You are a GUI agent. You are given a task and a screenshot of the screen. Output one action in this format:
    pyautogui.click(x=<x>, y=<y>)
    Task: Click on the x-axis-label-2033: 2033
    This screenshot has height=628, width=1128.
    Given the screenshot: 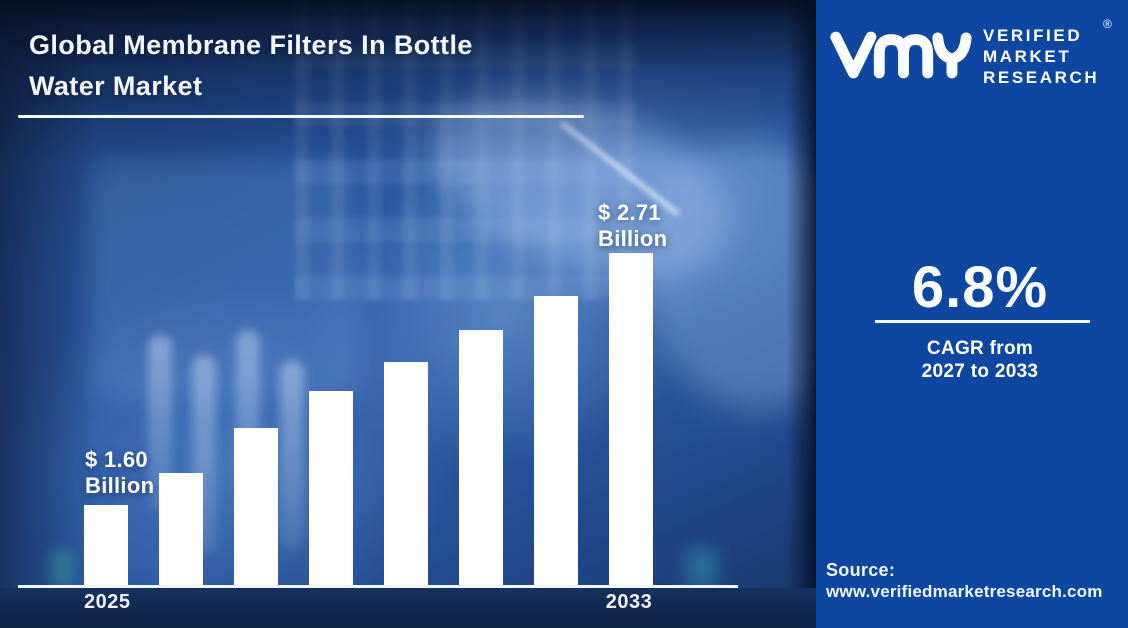 What is the action you would take?
    pyautogui.click(x=629, y=602)
    